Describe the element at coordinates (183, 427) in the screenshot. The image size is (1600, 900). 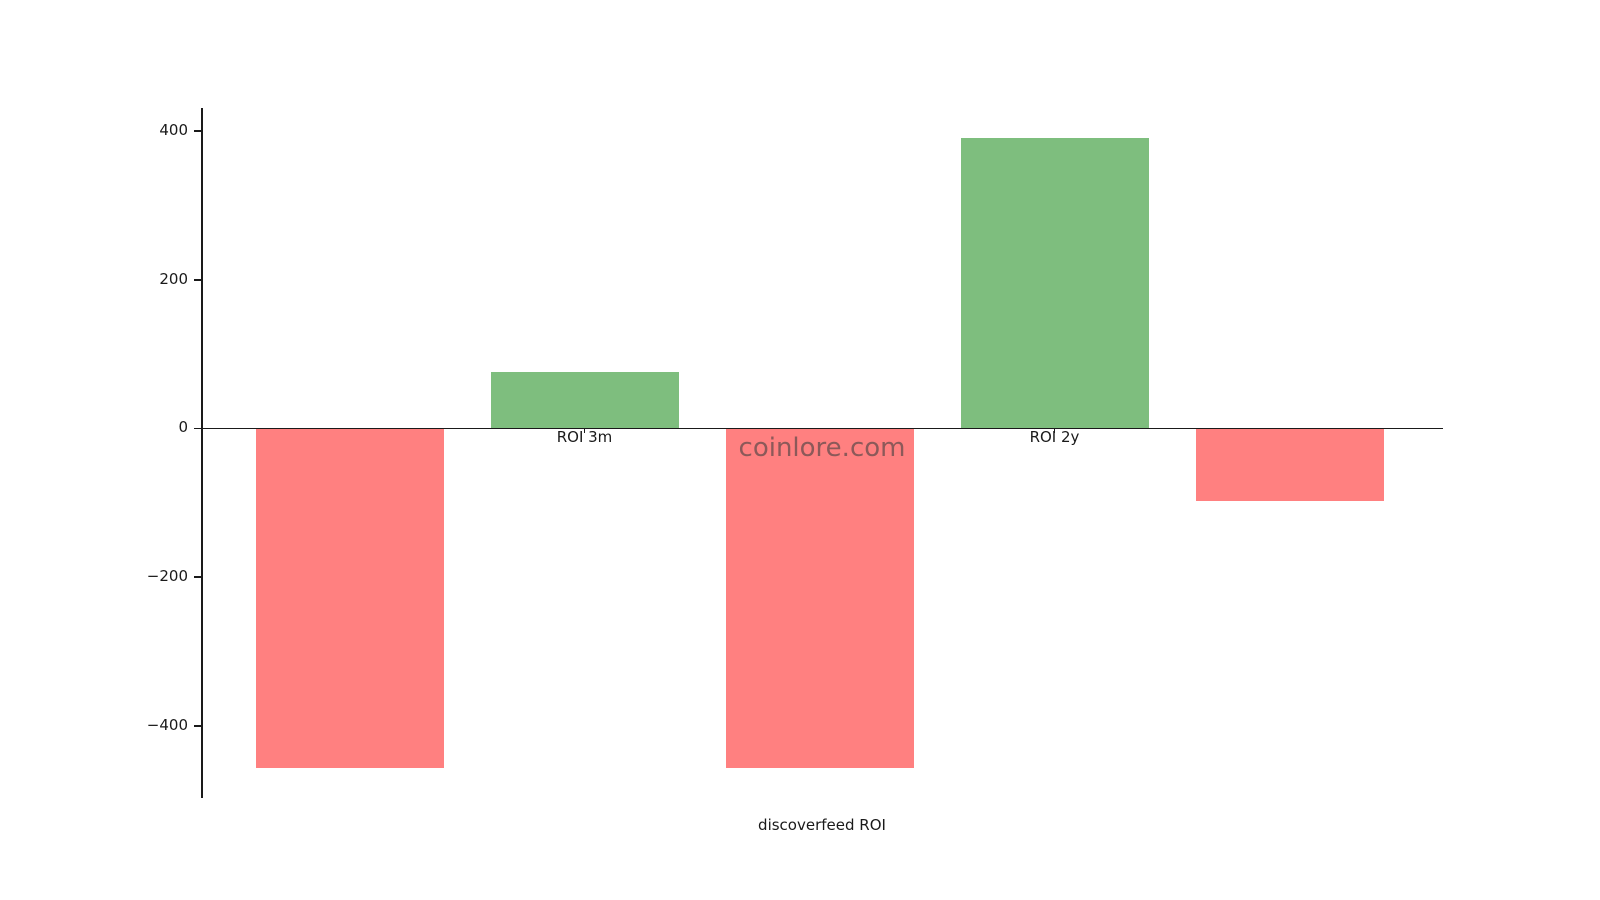
I see `y-tick-label: 0` at that location.